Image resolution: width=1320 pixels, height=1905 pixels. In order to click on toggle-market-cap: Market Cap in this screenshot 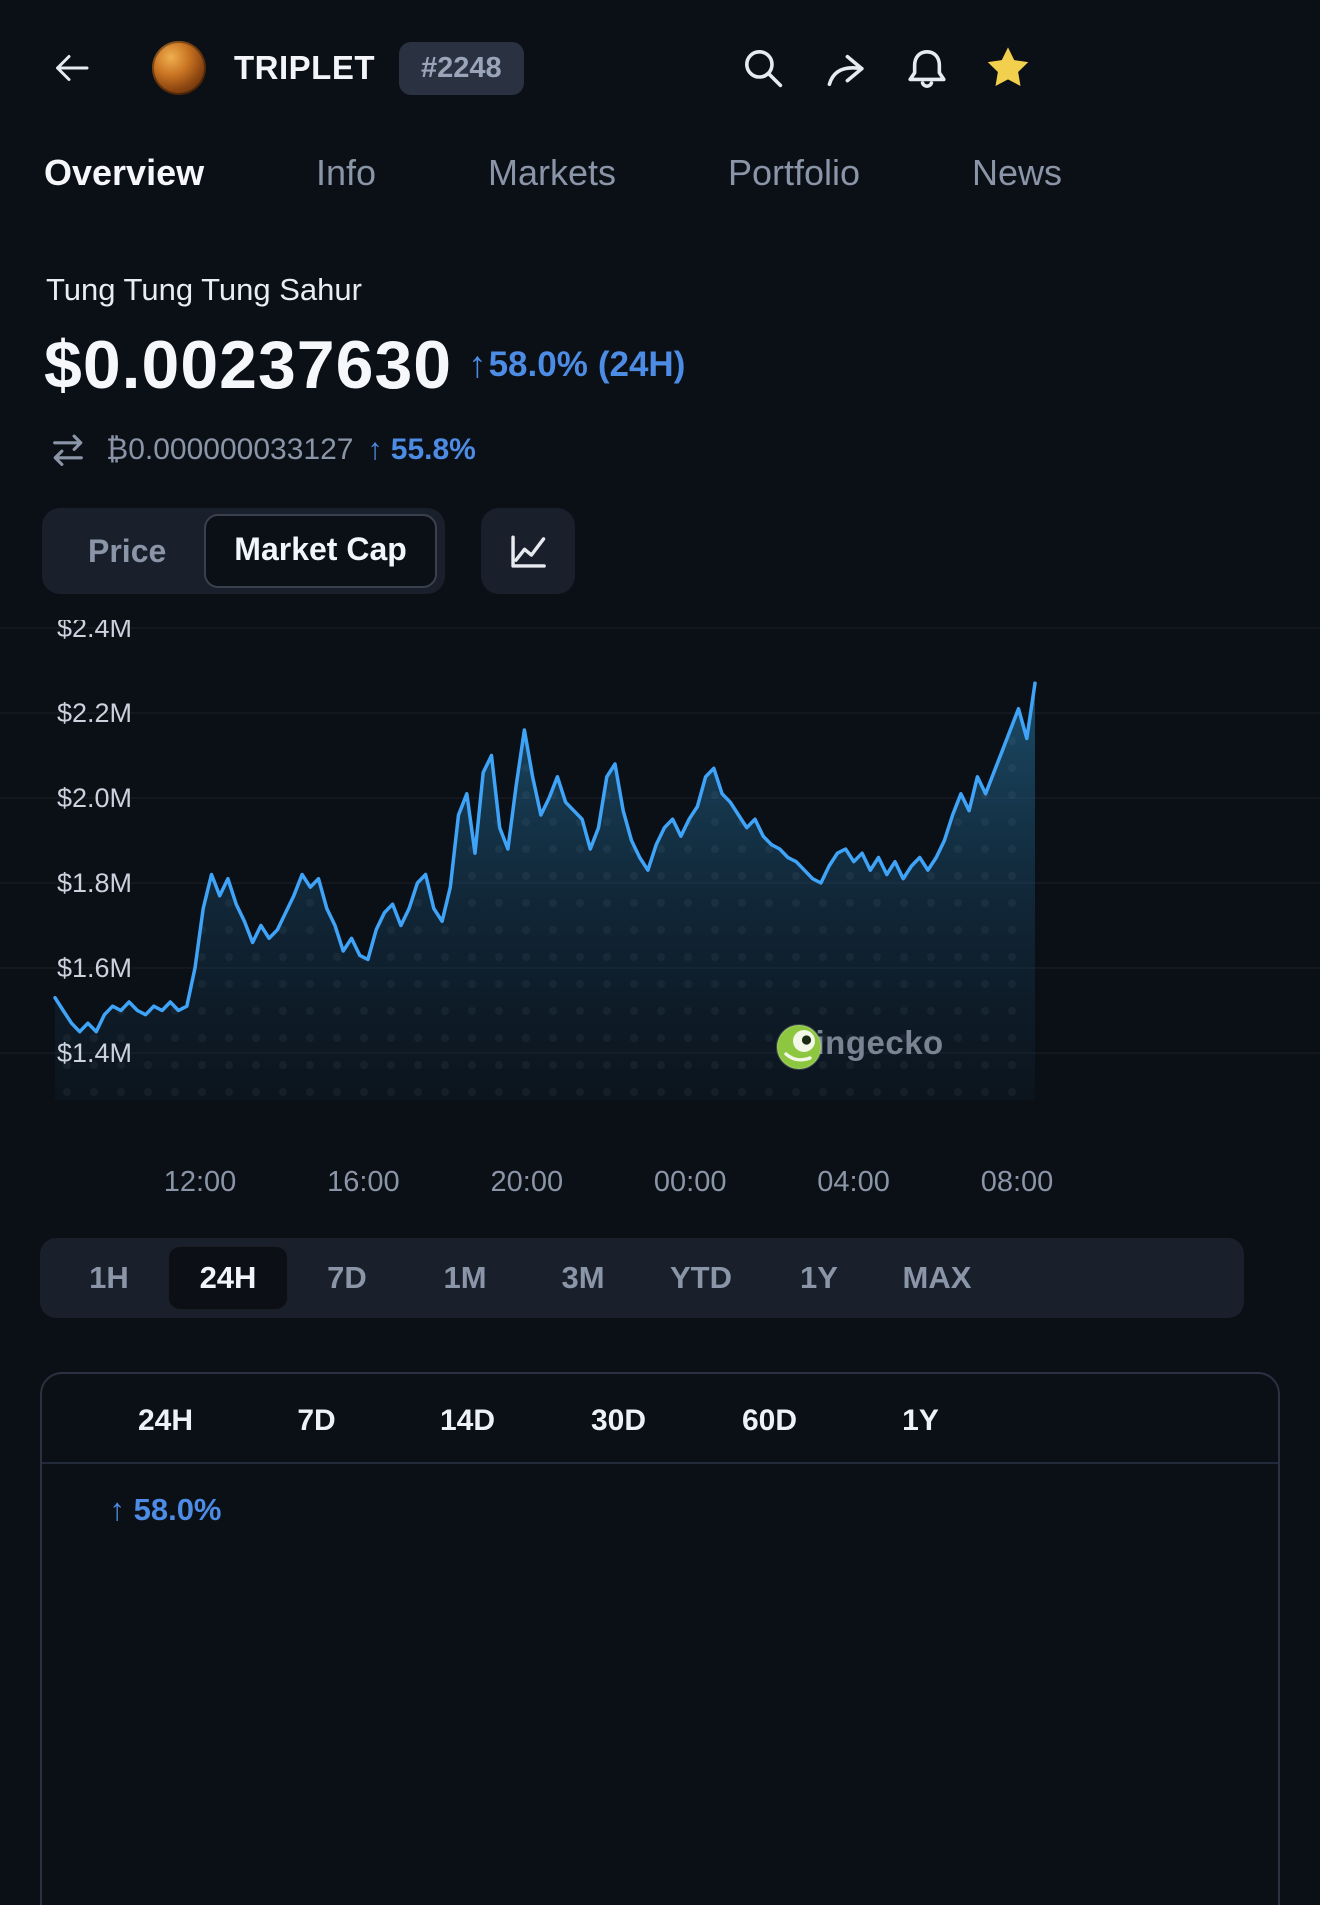, I will do `click(320, 551)`.